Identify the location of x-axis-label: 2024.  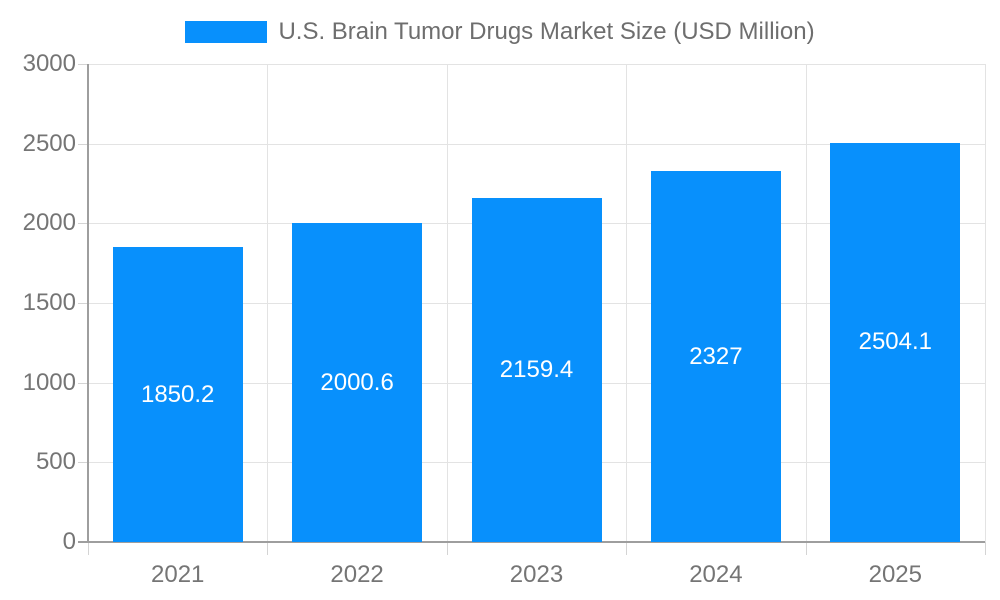
(716, 574).